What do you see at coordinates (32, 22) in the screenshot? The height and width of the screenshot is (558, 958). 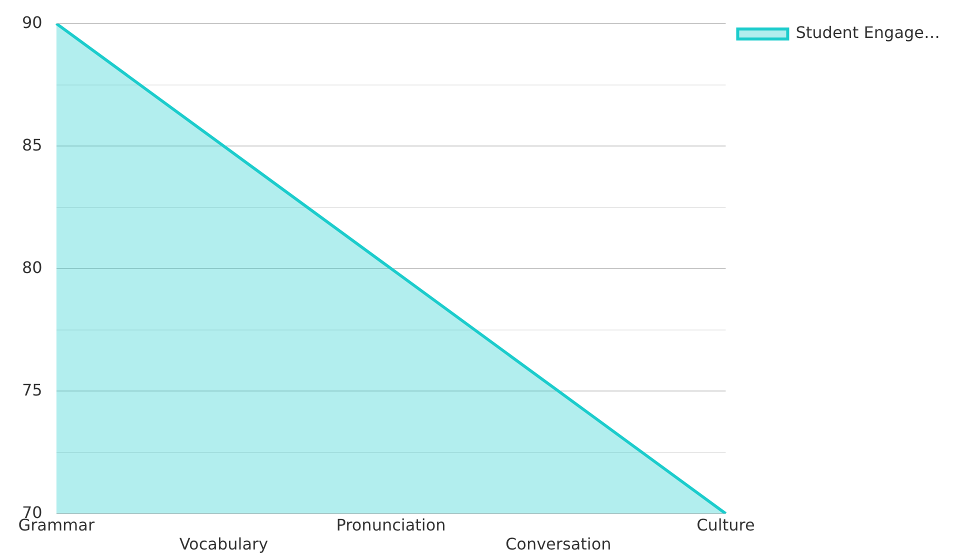 I see `y-tick-label: 90` at bounding box center [32, 22].